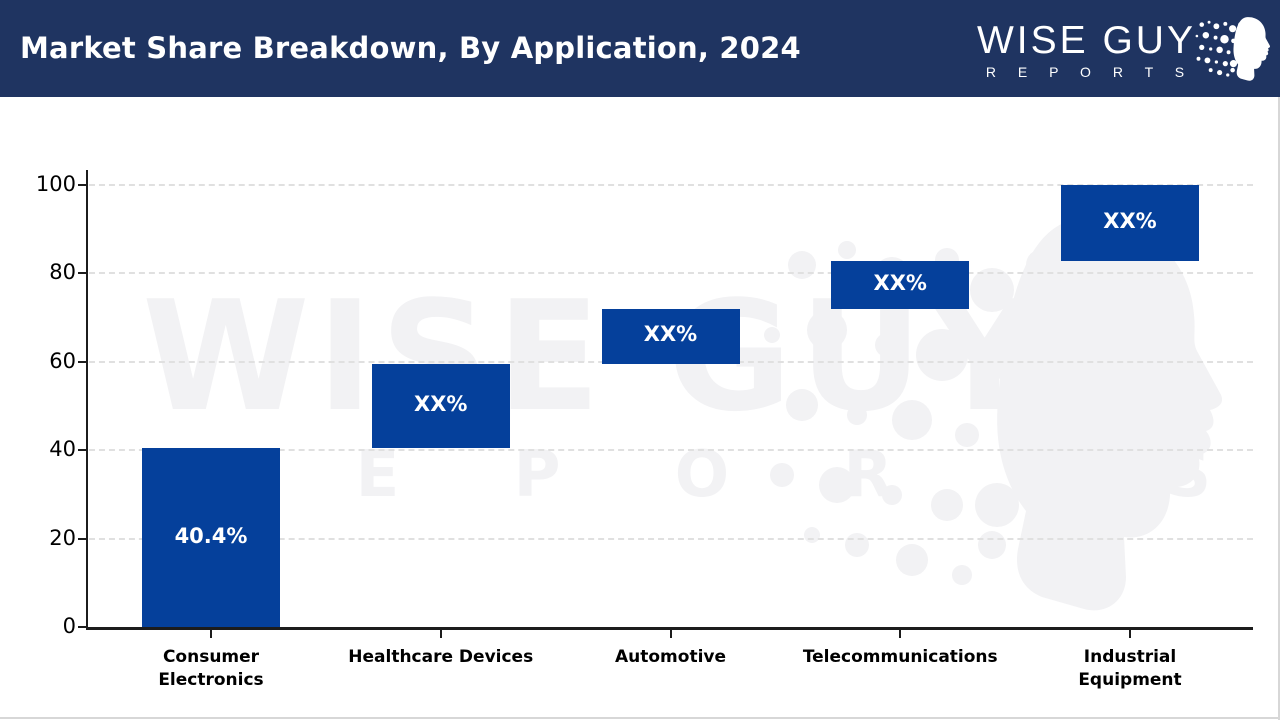 The width and height of the screenshot is (1280, 720). What do you see at coordinates (1279, 408) in the screenshot?
I see `right-edge-line` at bounding box center [1279, 408].